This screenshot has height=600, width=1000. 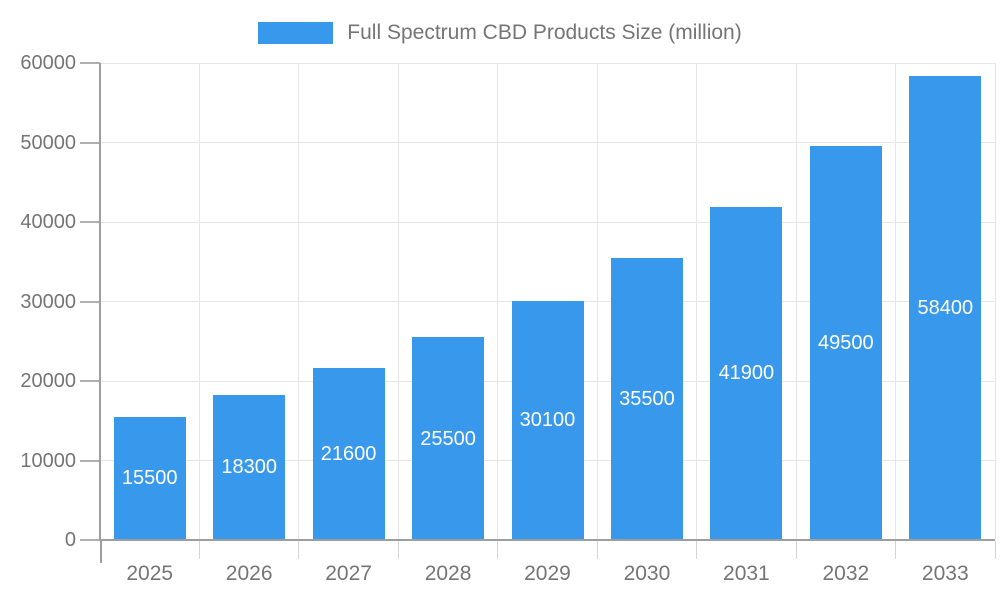 I want to click on y-axis-tick-label: 10000, so click(x=48, y=460).